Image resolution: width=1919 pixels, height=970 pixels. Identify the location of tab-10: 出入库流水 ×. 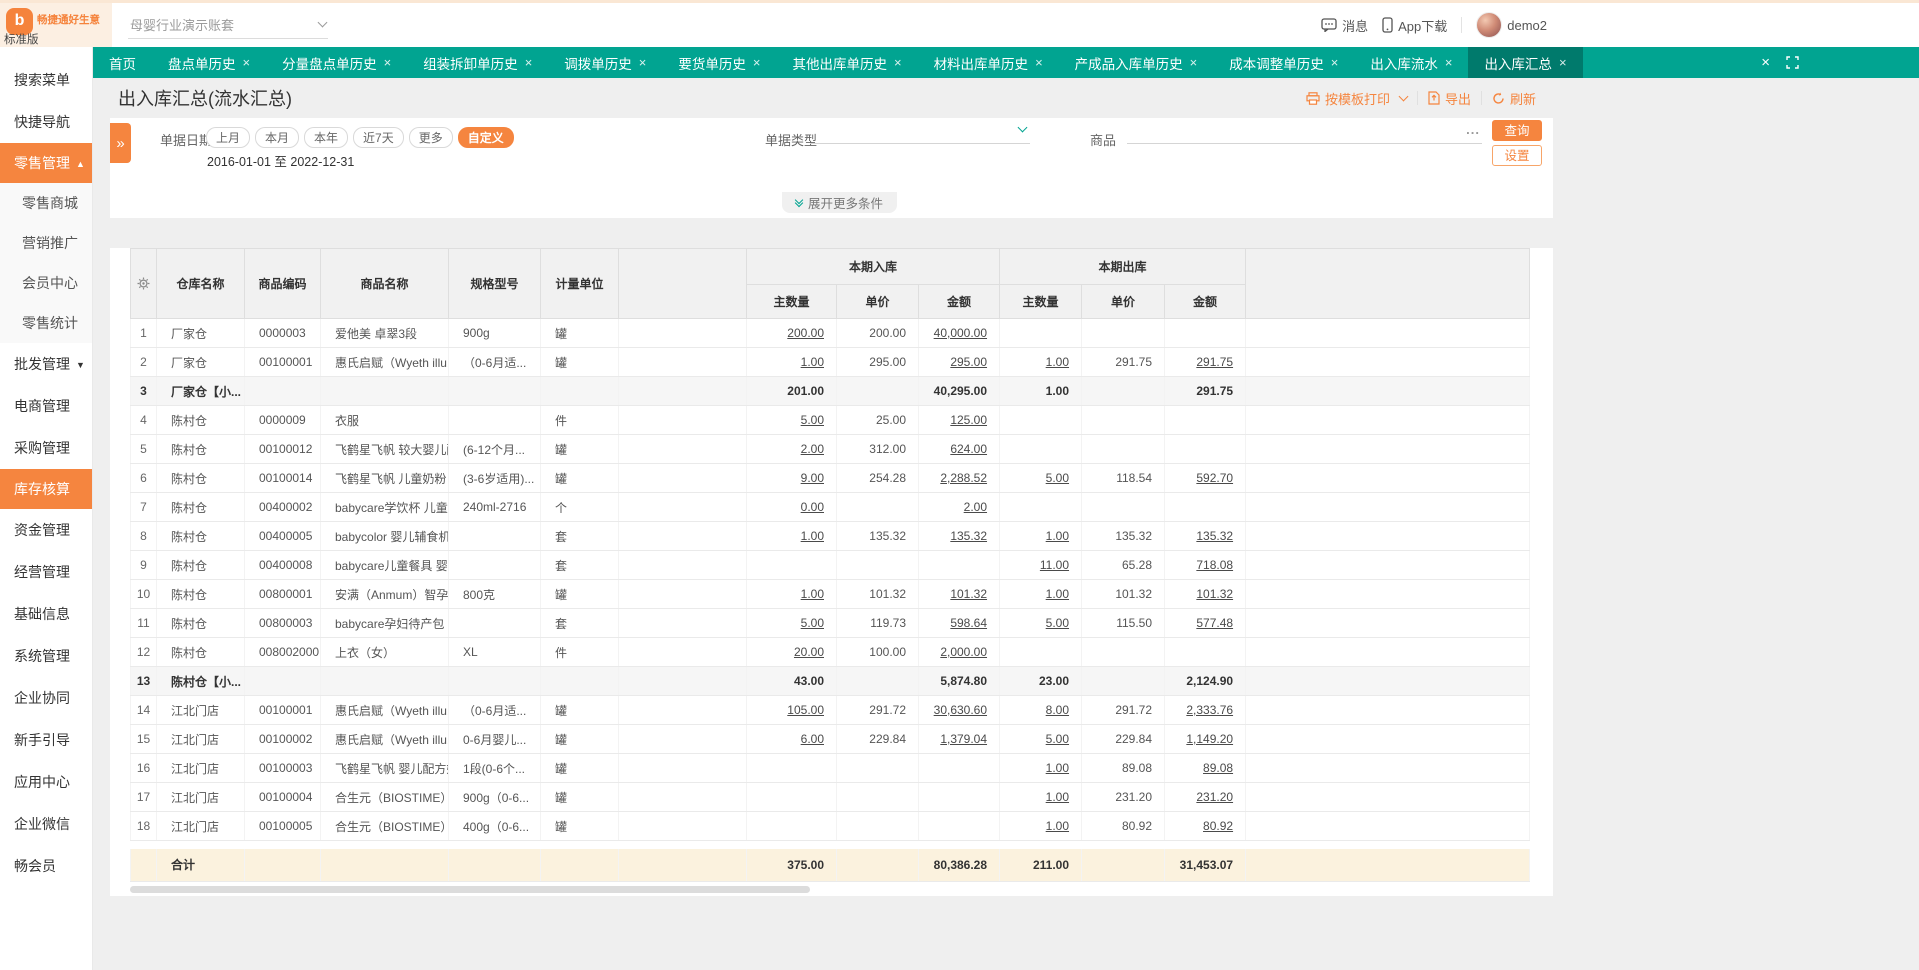
(1411, 62).